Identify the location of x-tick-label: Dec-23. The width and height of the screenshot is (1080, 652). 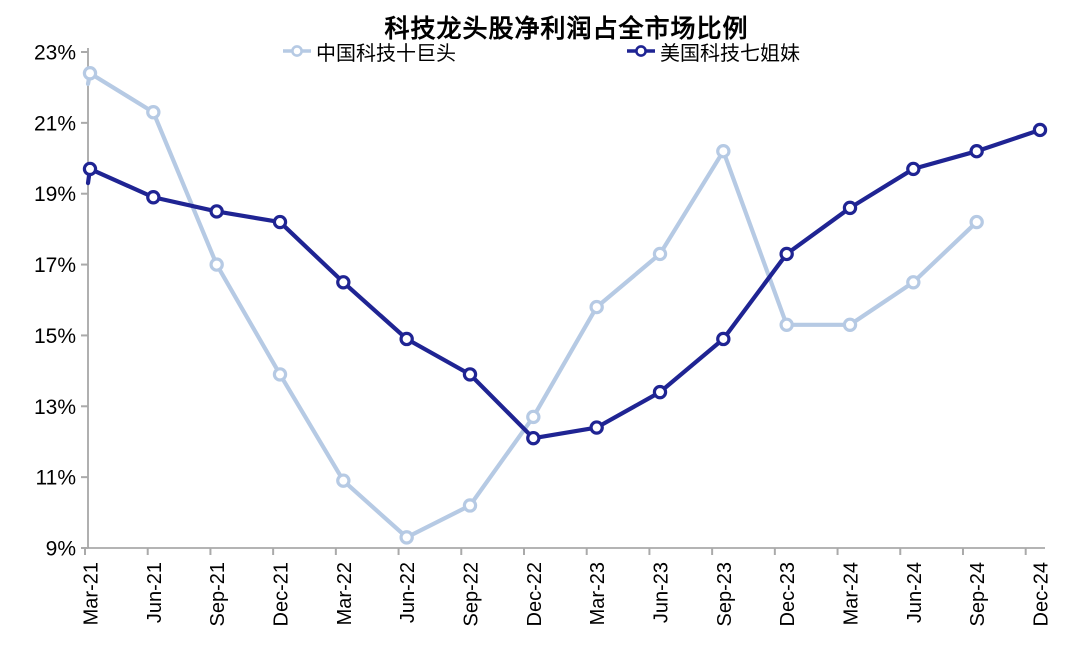
(788, 594).